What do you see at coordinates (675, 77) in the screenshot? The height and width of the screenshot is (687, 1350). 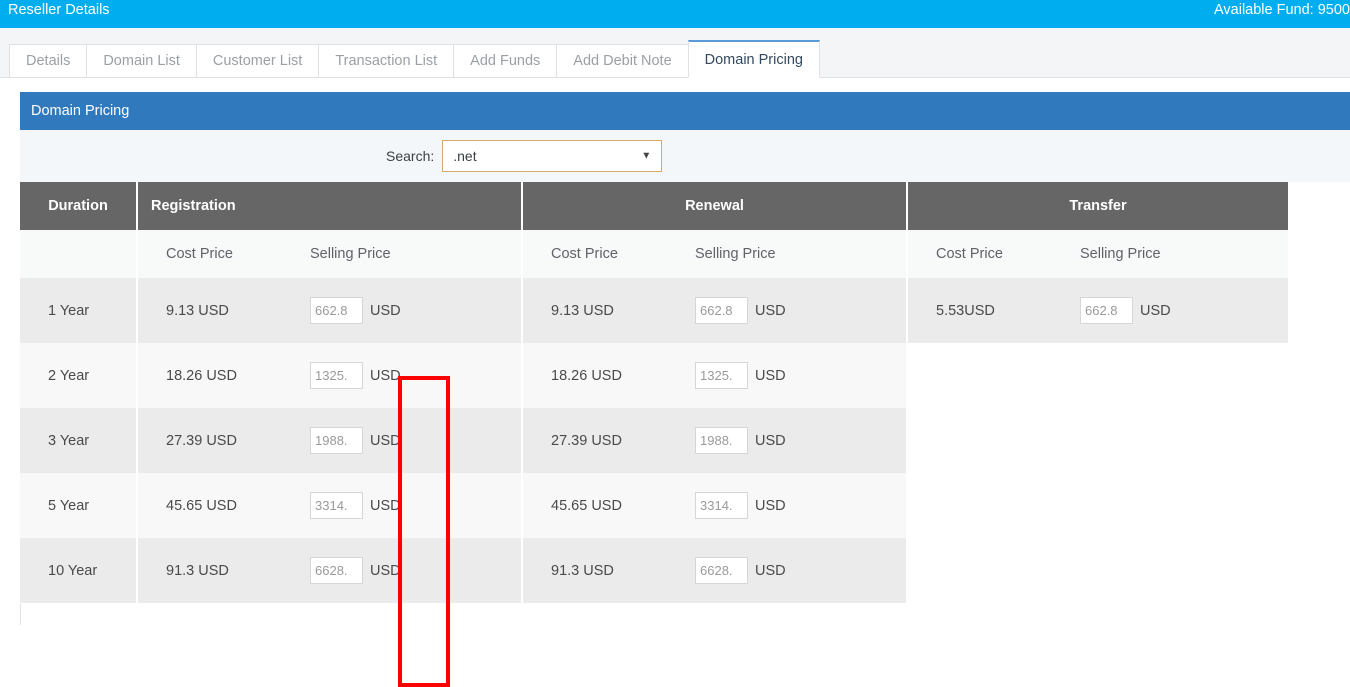 I see `tab-strip-divider` at bounding box center [675, 77].